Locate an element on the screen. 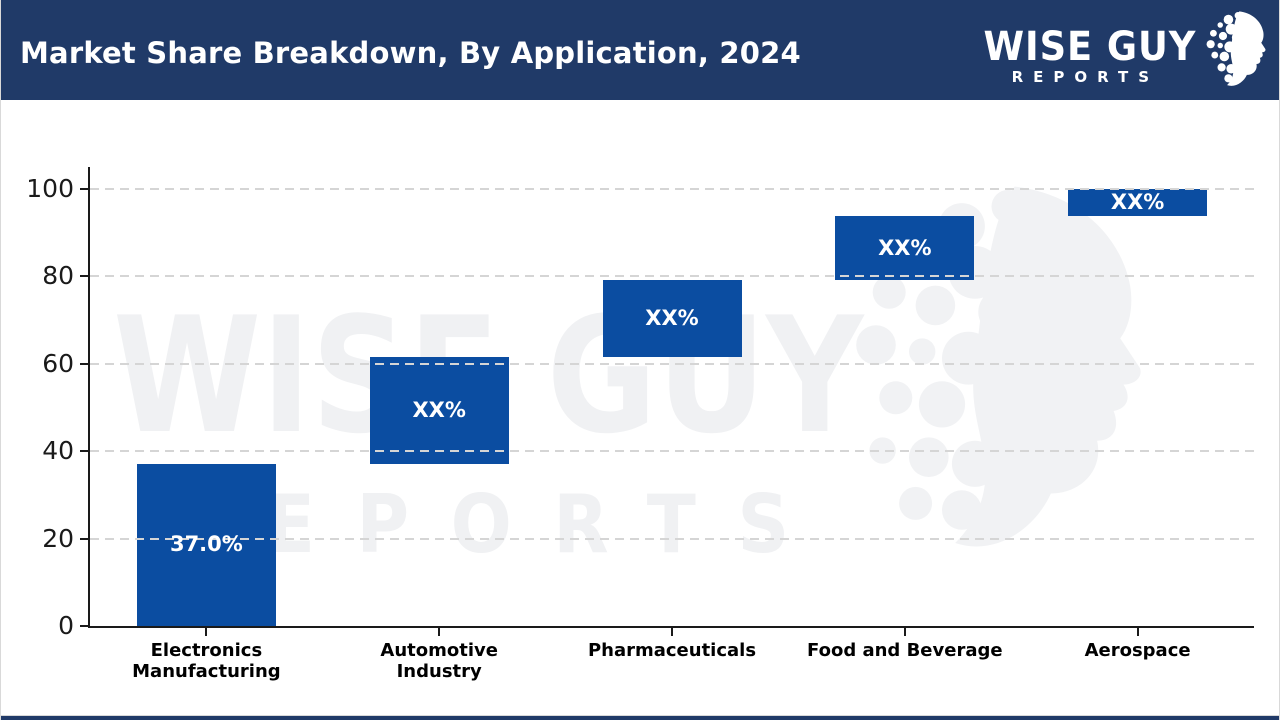  wise-guy-reports-logo: WISE GUY REPORTS is located at coordinates (1125, 51).